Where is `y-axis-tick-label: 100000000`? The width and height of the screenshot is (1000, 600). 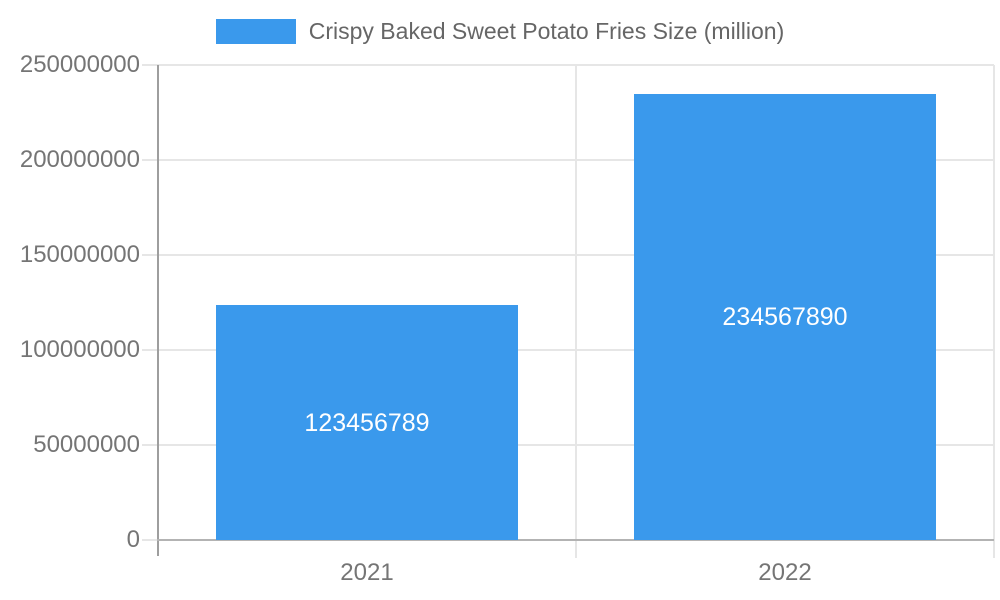
y-axis-tick-label: 100000000 is located at coordinates (79, 349).